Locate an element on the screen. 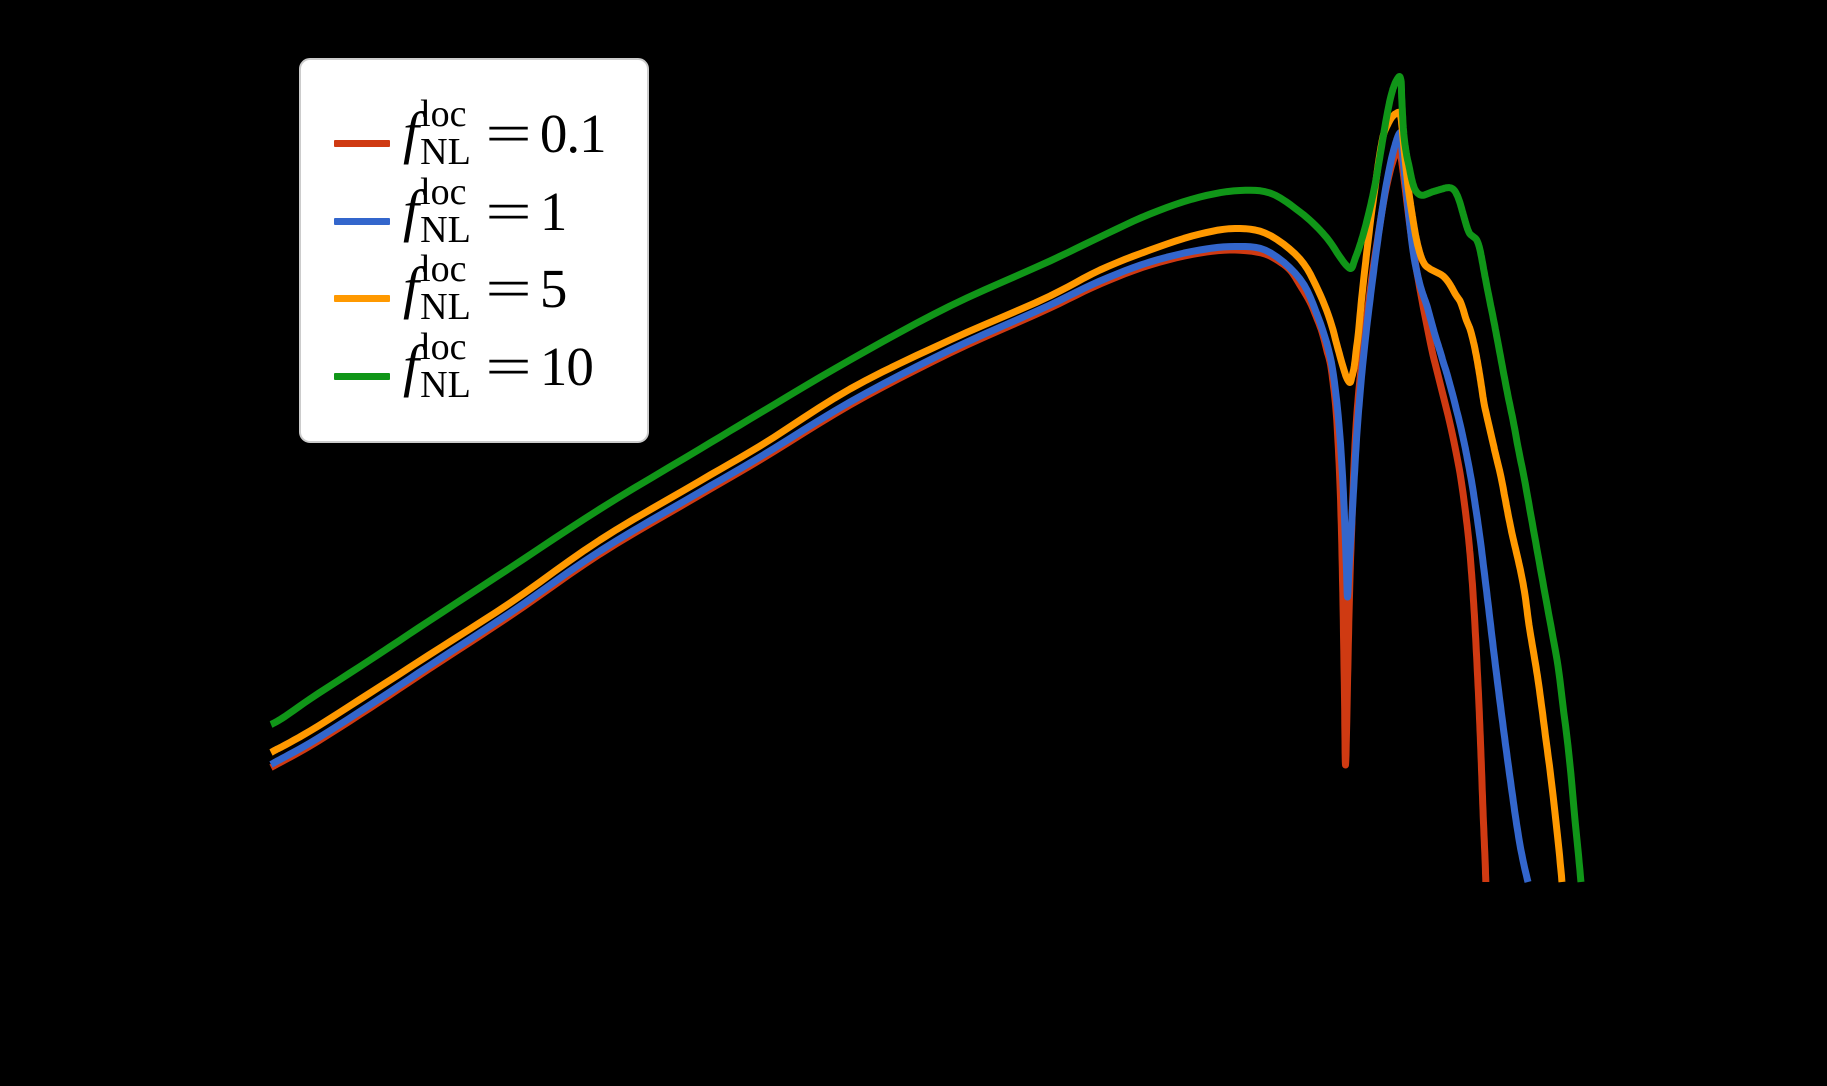 This screenshot has height=1086, width=1827. legend-entry-fnl-0.1: f loc NL = 0.1 is located at coordinates (474, 139).